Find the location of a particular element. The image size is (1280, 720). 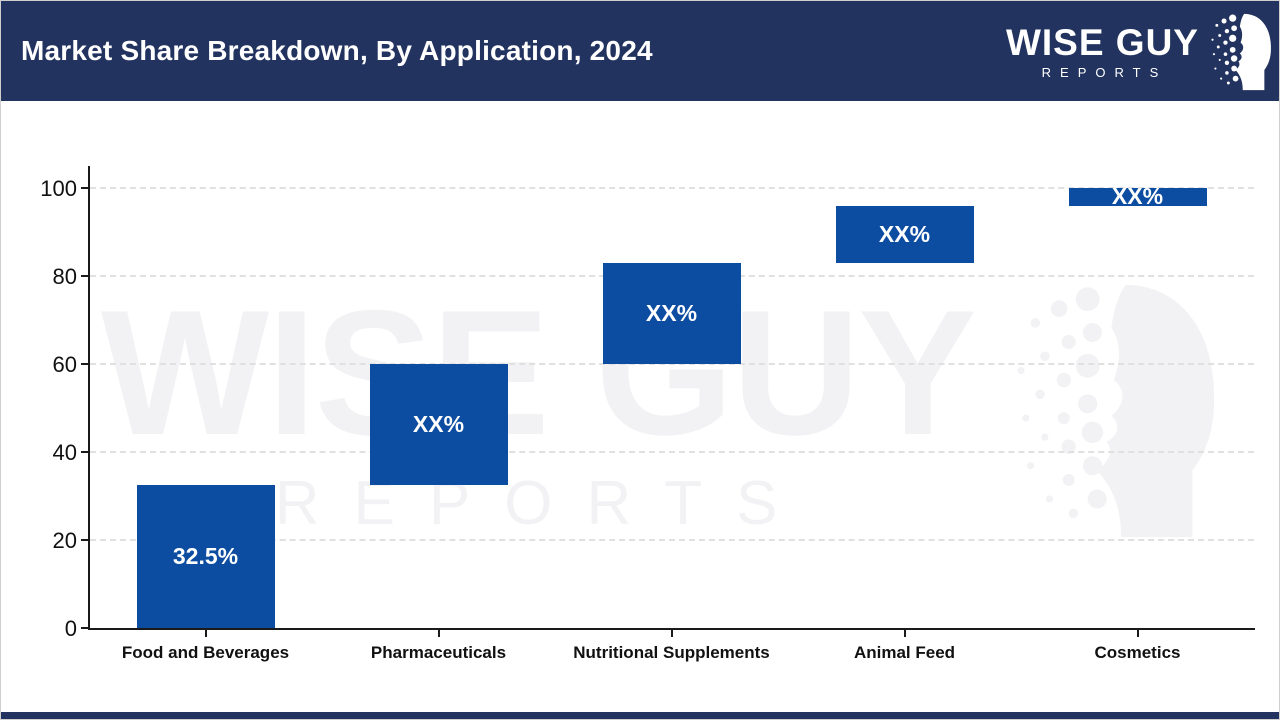

y-tick-label-60: 60 is located at coordinates (64, 364).